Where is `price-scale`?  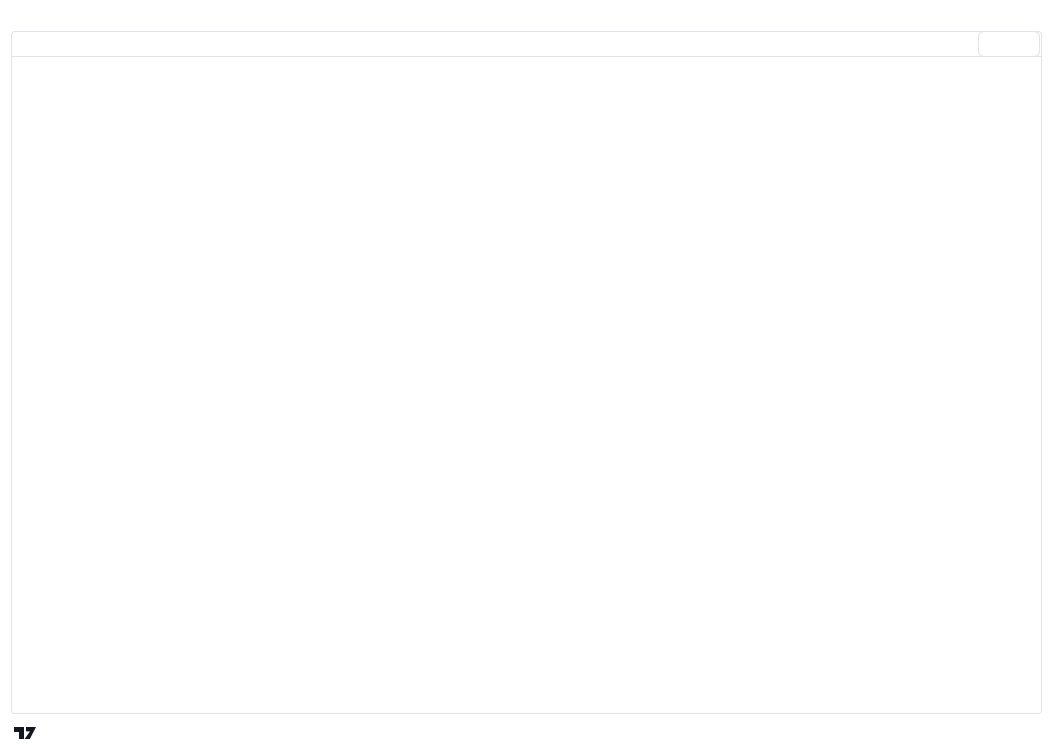
price-scale is located at coordinates (1007, 373).